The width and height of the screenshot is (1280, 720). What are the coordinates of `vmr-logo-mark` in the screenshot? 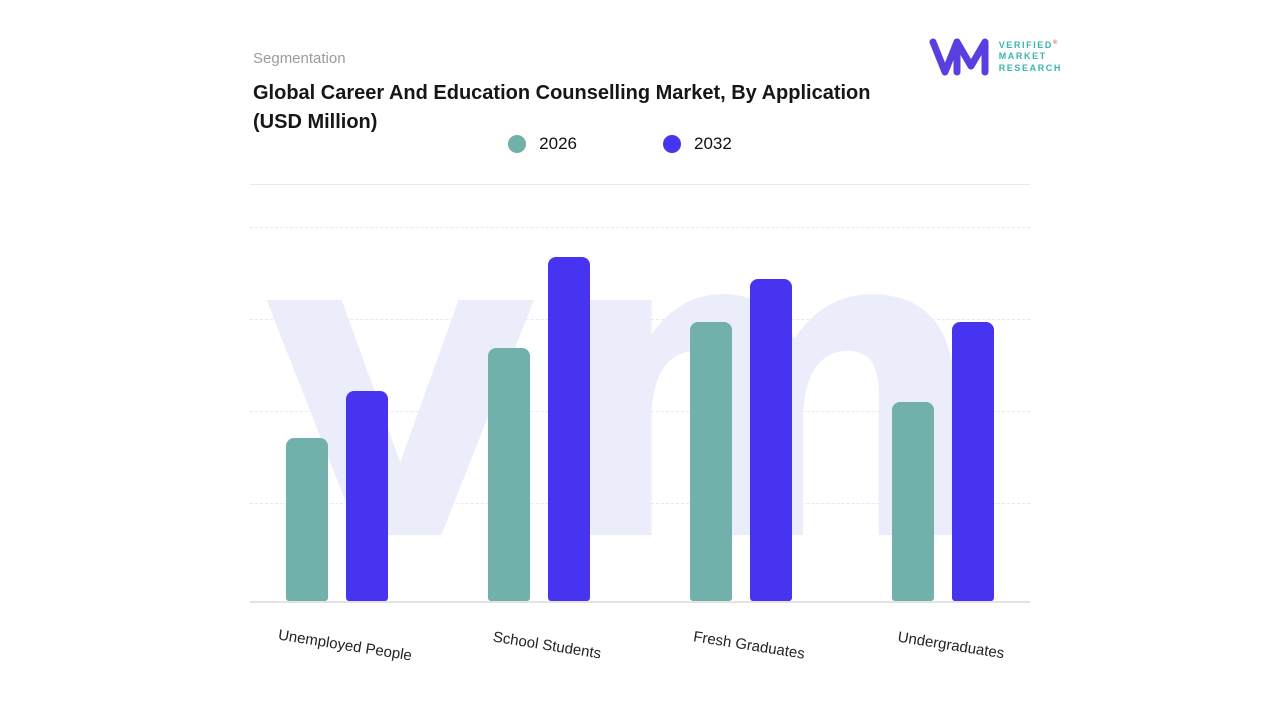 It's located at (959, 57).